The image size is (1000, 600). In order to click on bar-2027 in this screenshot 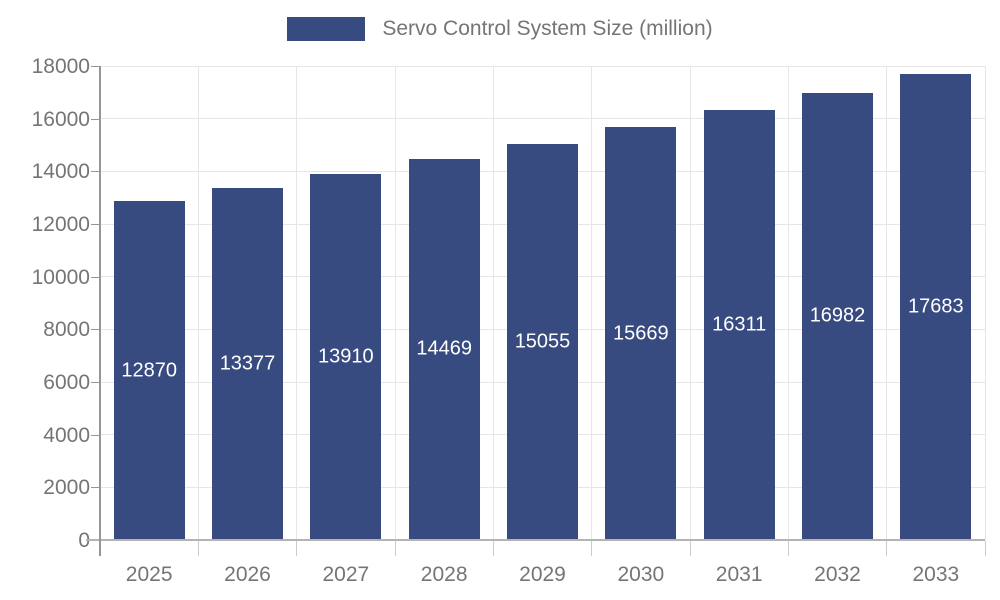, I will do `click(346, 356)`.